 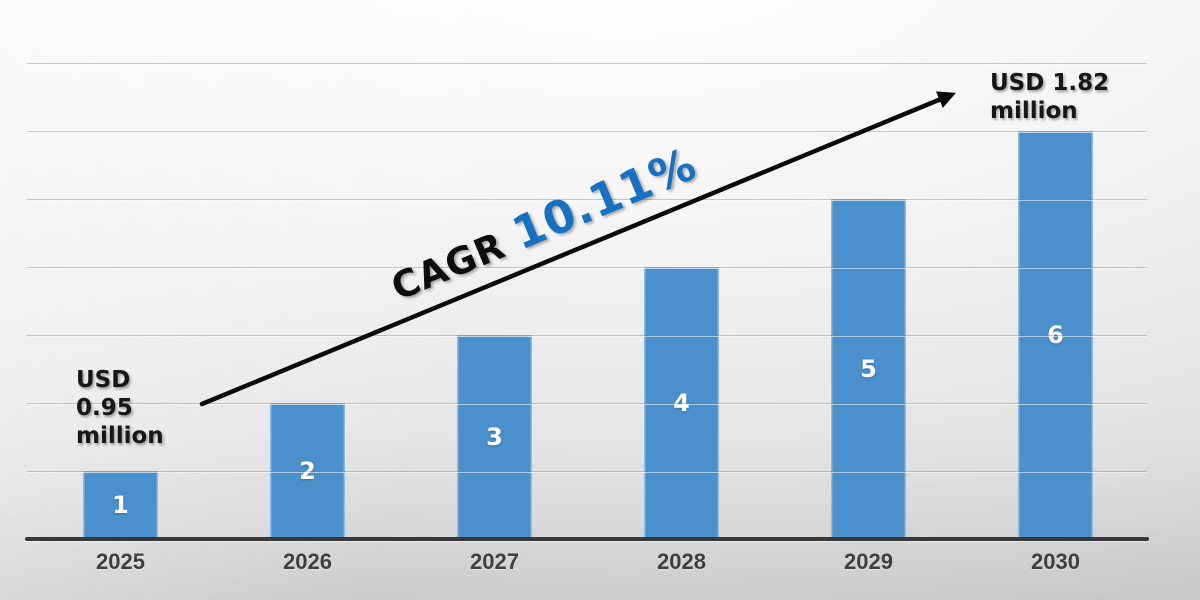 I want to click on bar-2027: 3, so click(x=494, y=437).